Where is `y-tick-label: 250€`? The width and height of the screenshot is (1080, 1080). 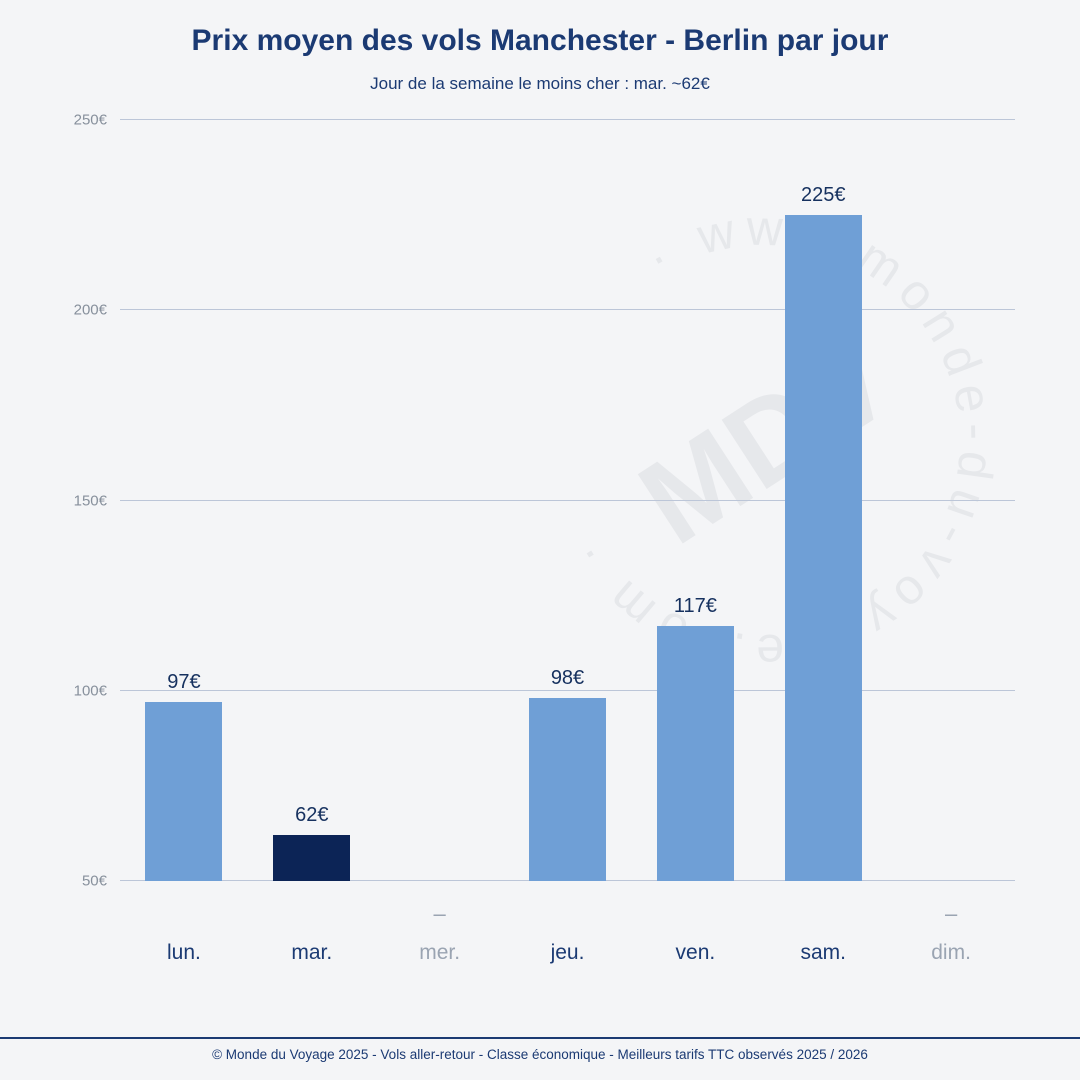
y-tick-label: 250€ is located at coordinates (90, 120).